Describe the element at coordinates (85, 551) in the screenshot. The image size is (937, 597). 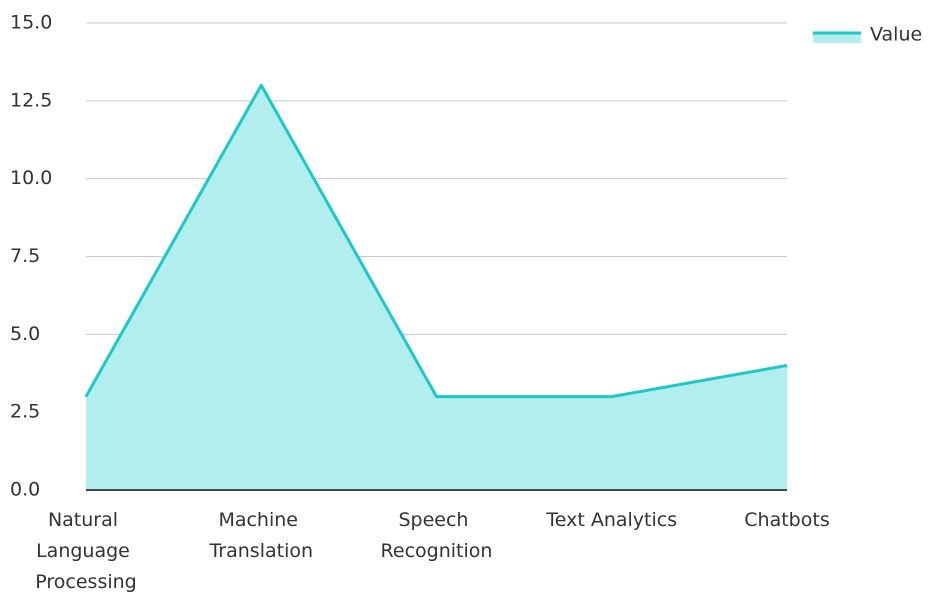
I see `x-tick-label: Natural Language Processing` at that location.